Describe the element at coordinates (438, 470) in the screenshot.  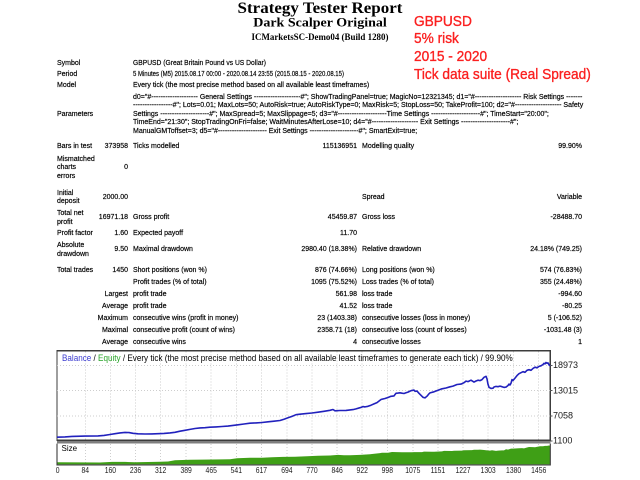
I see `svg-text: 1151` at that location.